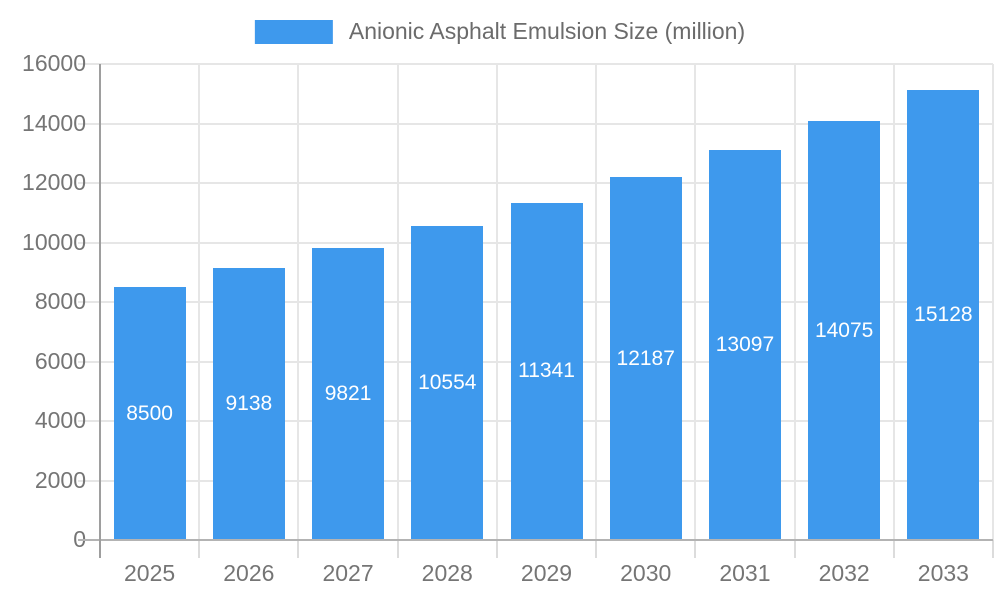 The height and width of the screenshot is (600, 1000). Describe the element at coordinates (535, 540) in the screenshot. I see `x-axis-line` at that location.